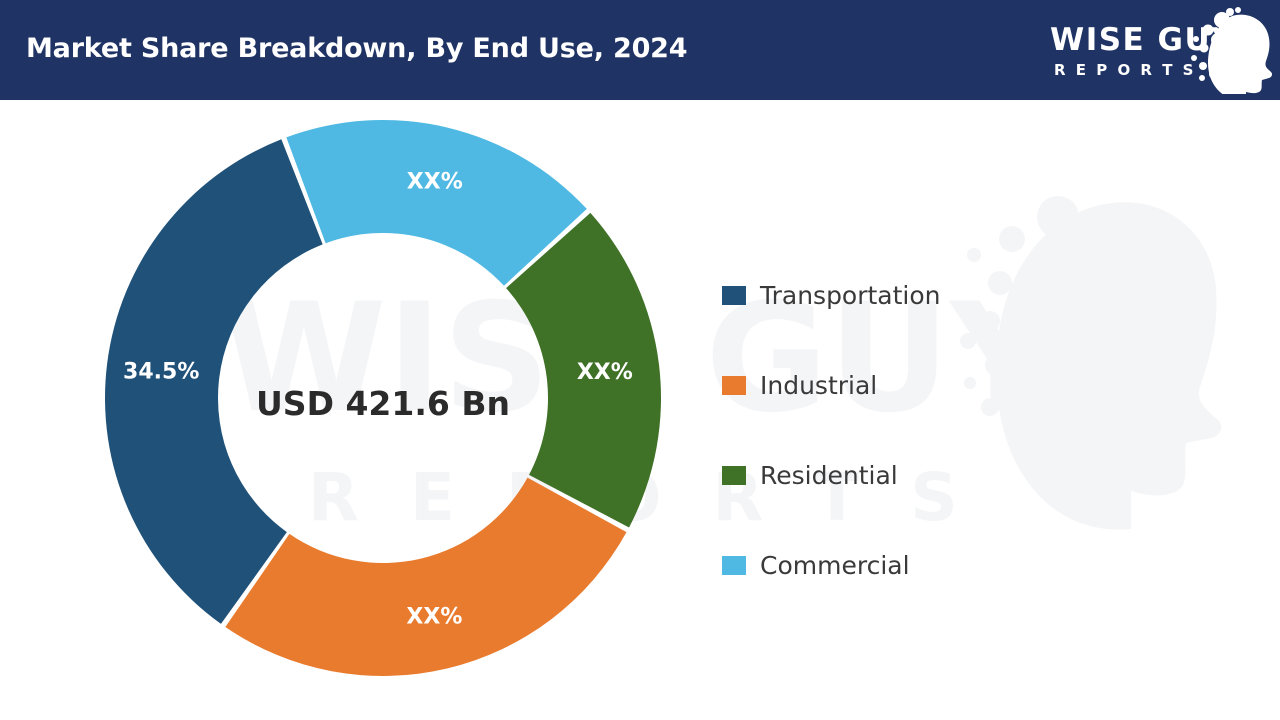 The image size is (1280, 720). Describe the element at coordinates (1161, 50) in the screenshot. I see `wise-guy-reports-logo-icon: WISE GUY R E P O R T S` at that location.